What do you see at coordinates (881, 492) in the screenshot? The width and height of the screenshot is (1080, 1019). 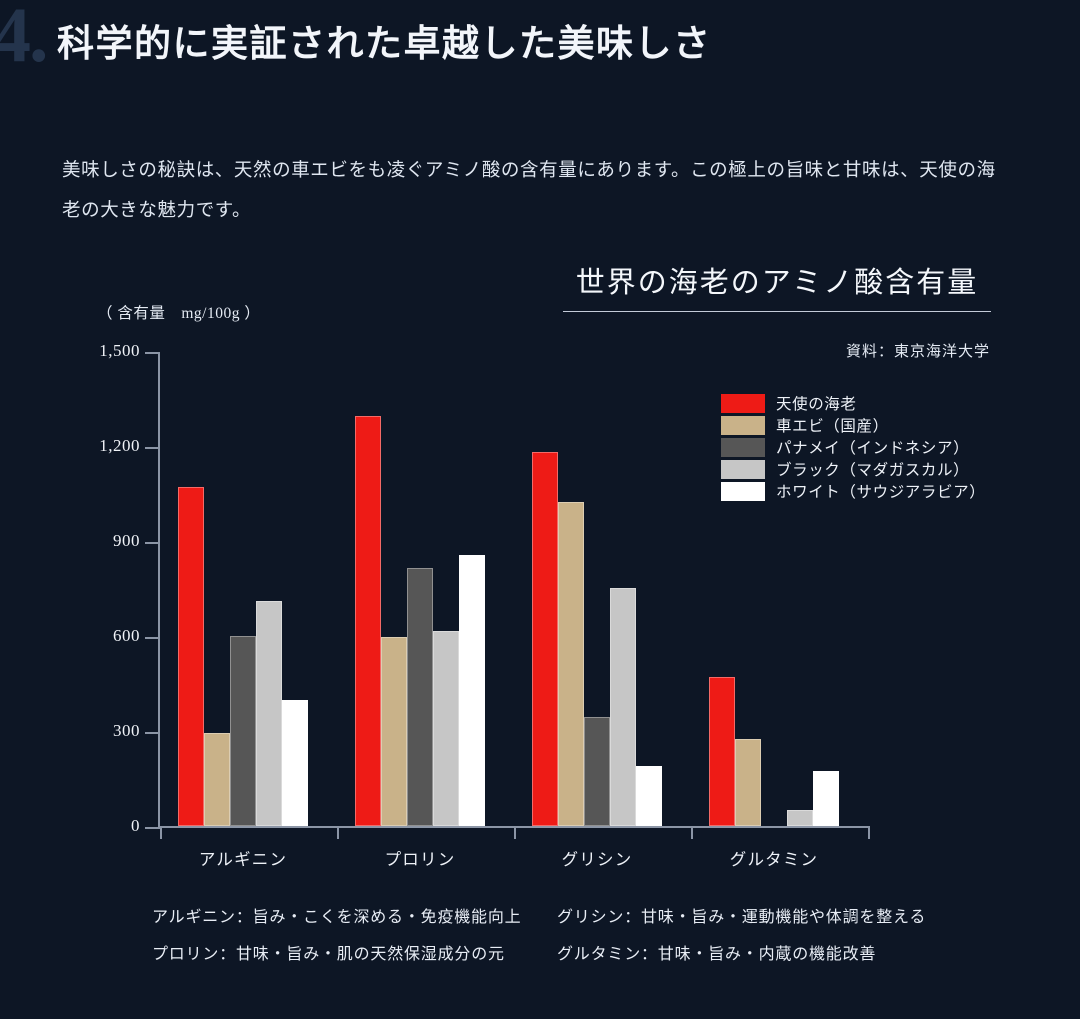 I see `legend-item-label: ホワイト（サウジアラビア）` at bounding box center [881, 492].